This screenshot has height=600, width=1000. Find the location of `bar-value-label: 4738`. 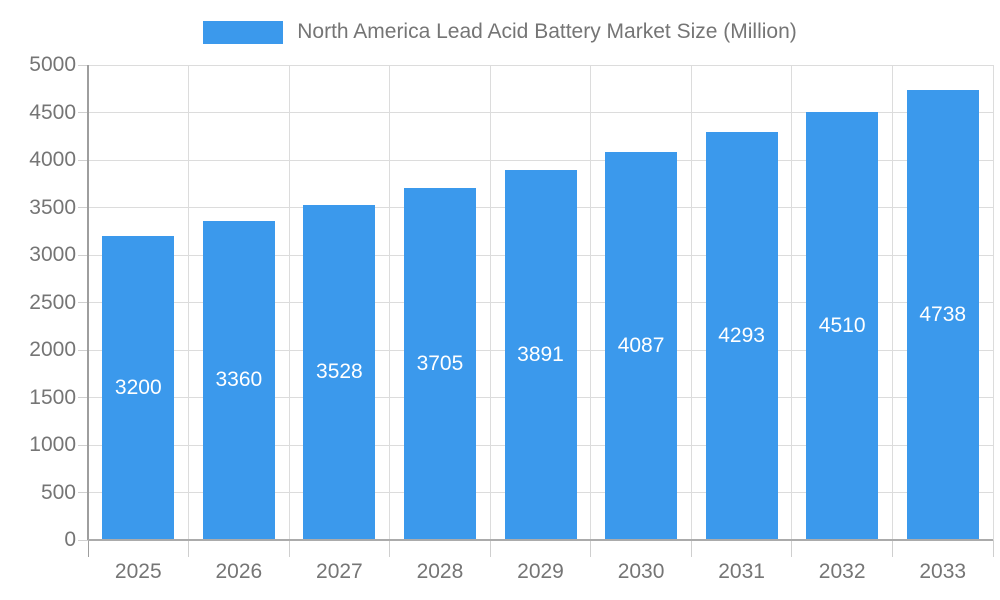

bar-value-label: 4738 is located at coordinates (943, 314).